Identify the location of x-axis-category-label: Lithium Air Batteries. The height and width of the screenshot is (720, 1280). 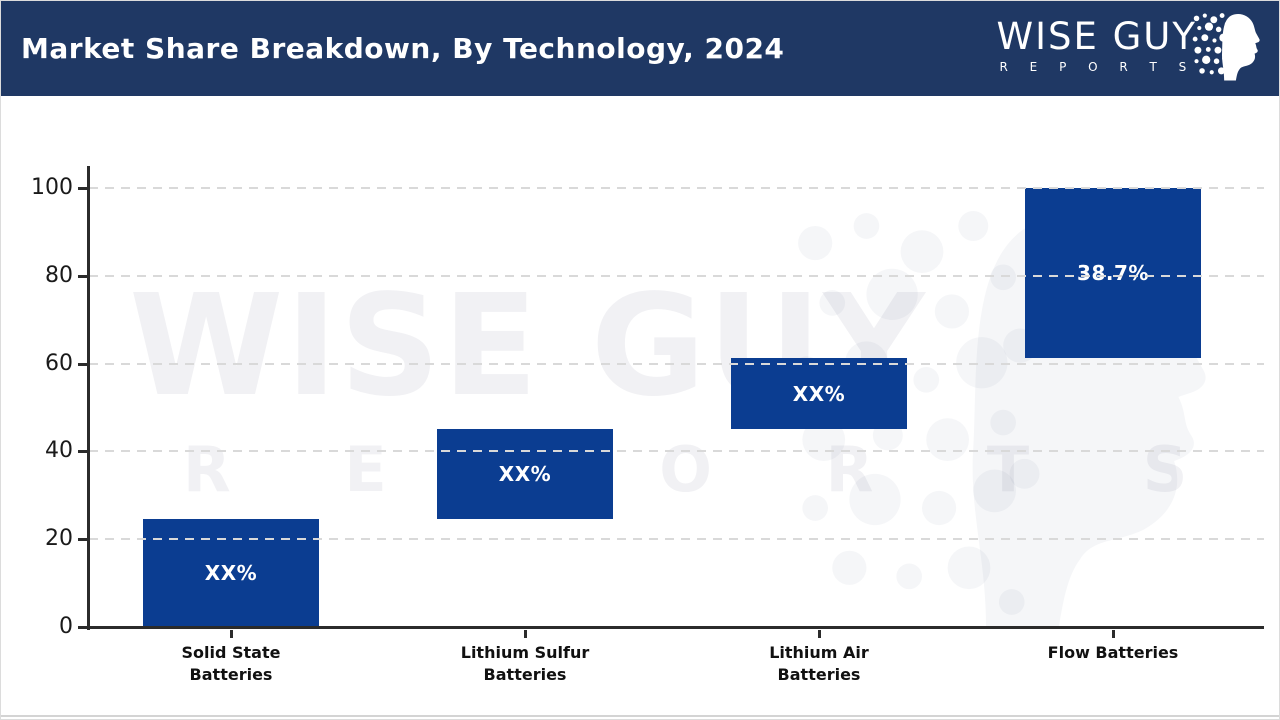
(819, 663).